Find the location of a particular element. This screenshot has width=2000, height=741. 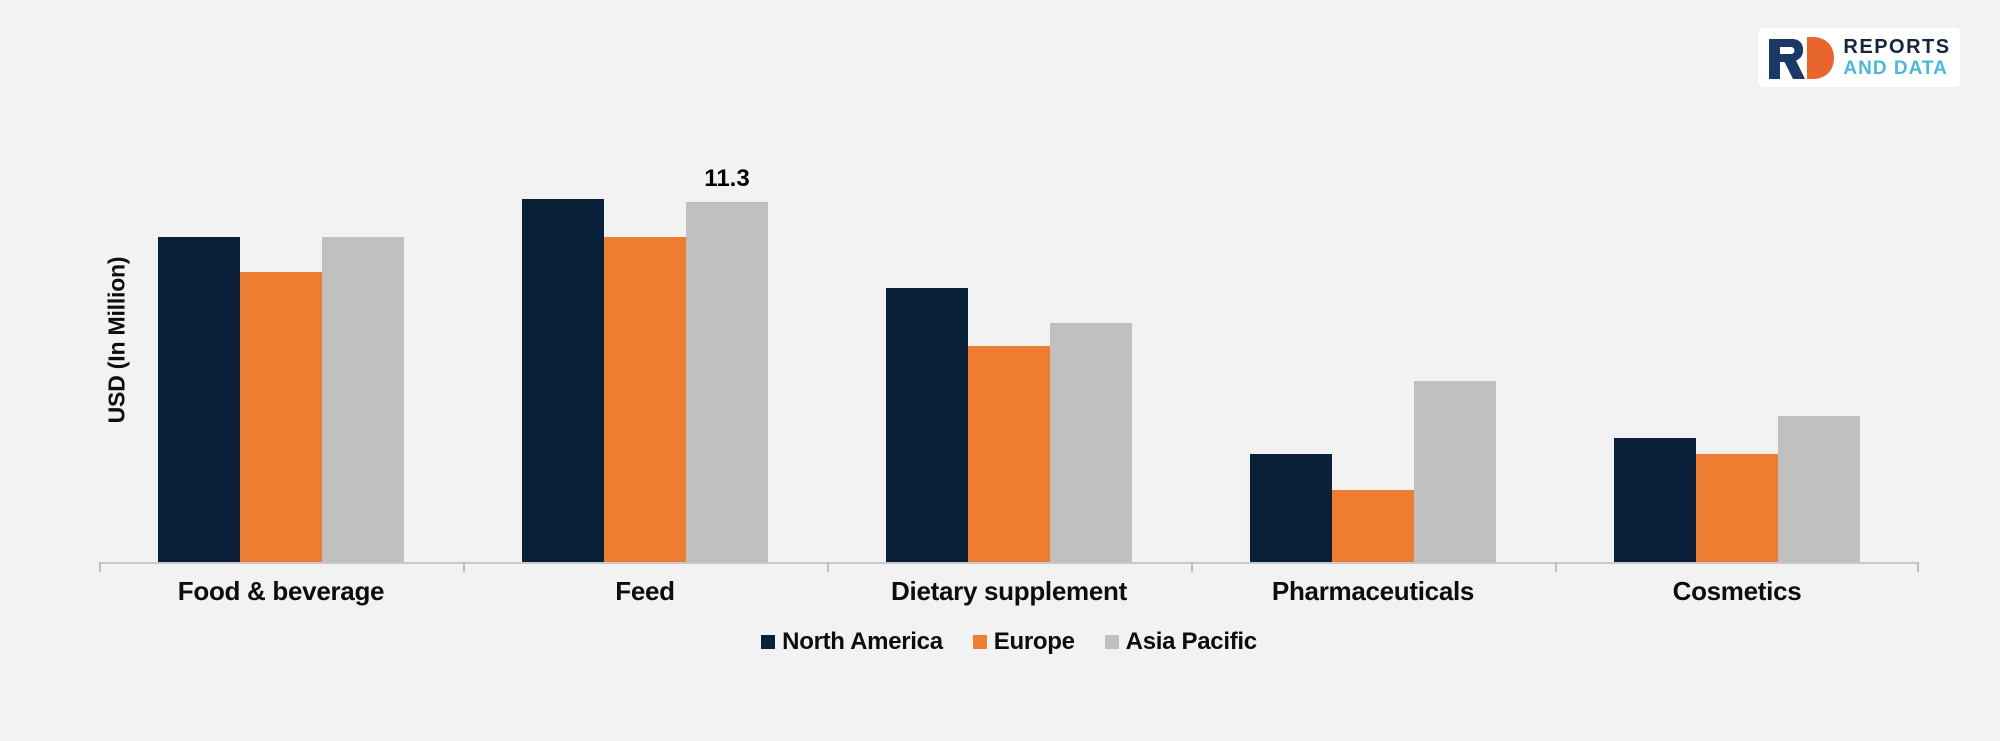

bar-asia-pacific-cosmetics is located at coordinates (1819, 489).